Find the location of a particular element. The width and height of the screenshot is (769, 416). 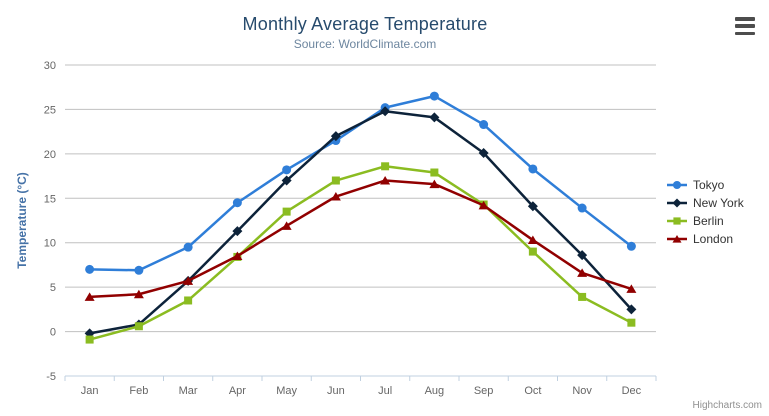

legend-item-london: London is located at coordinates (705, 239).